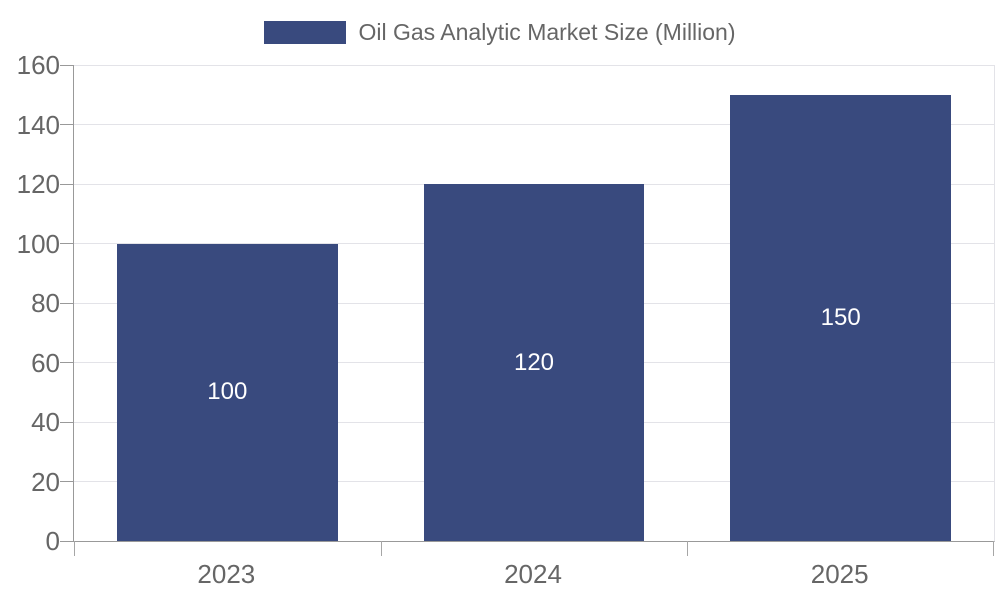 The width and height of the screenshot is (1000, 600). What do you see at coordinates (38, 65) in the screenshot?
I see `y-axis-tick-label: 160` at bounding box center [38, 65].